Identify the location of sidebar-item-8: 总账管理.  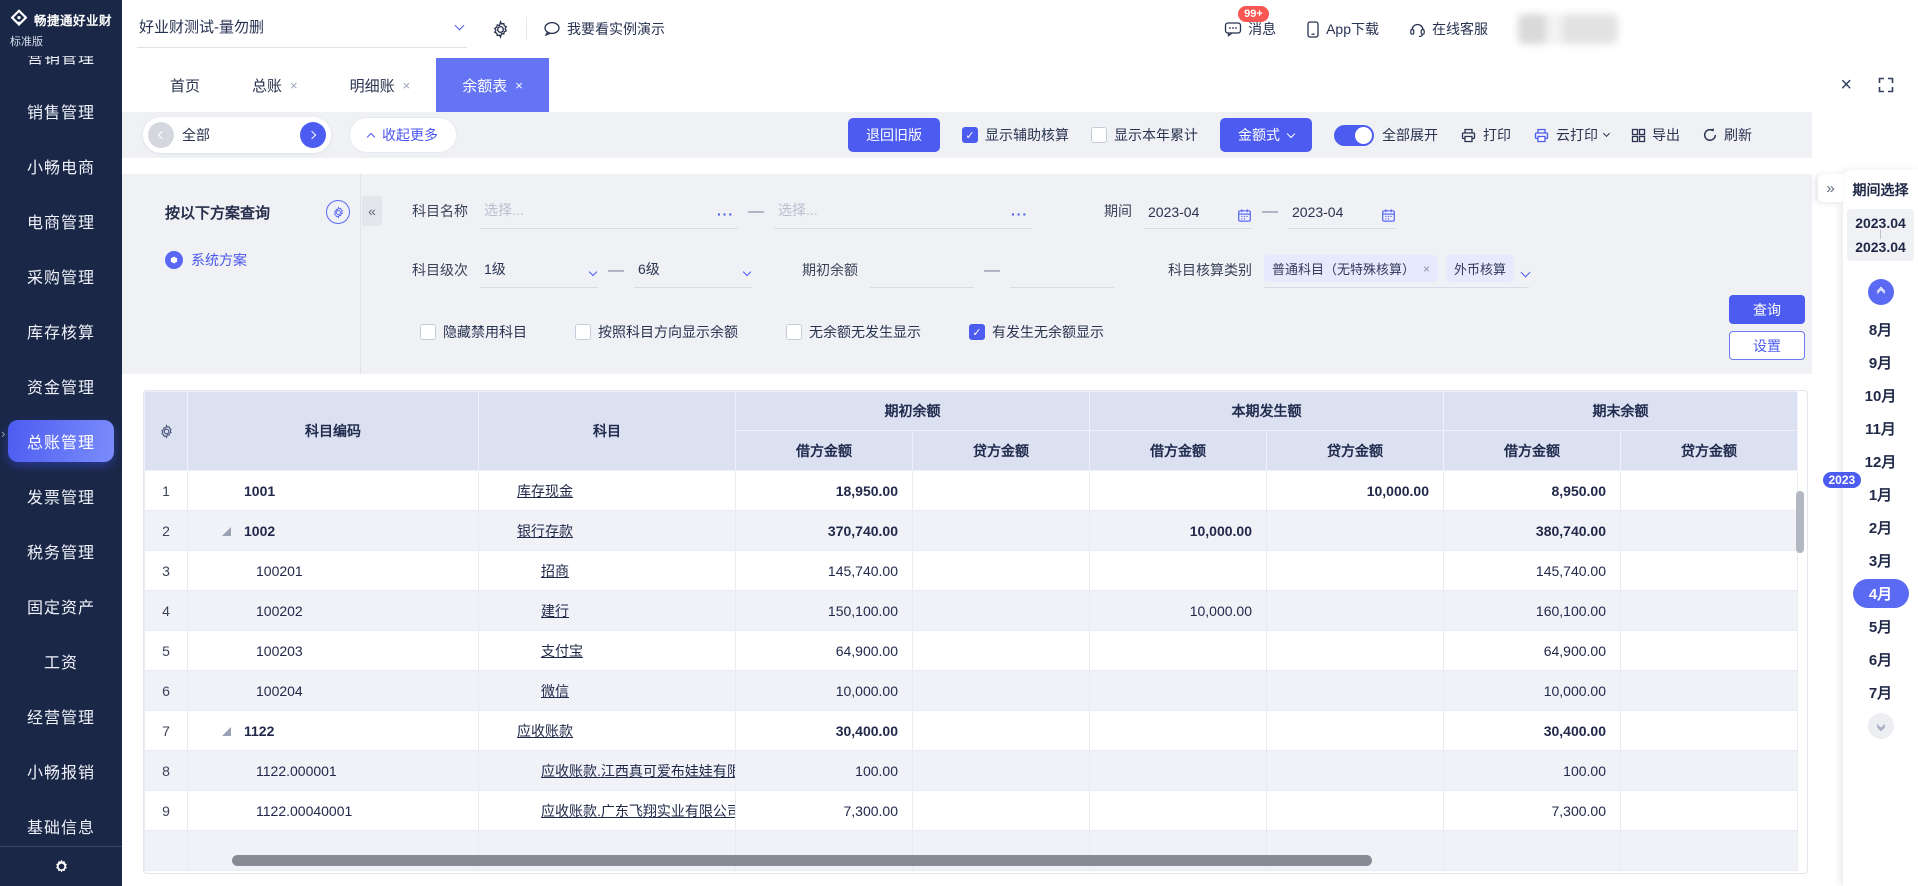
(61, 441).